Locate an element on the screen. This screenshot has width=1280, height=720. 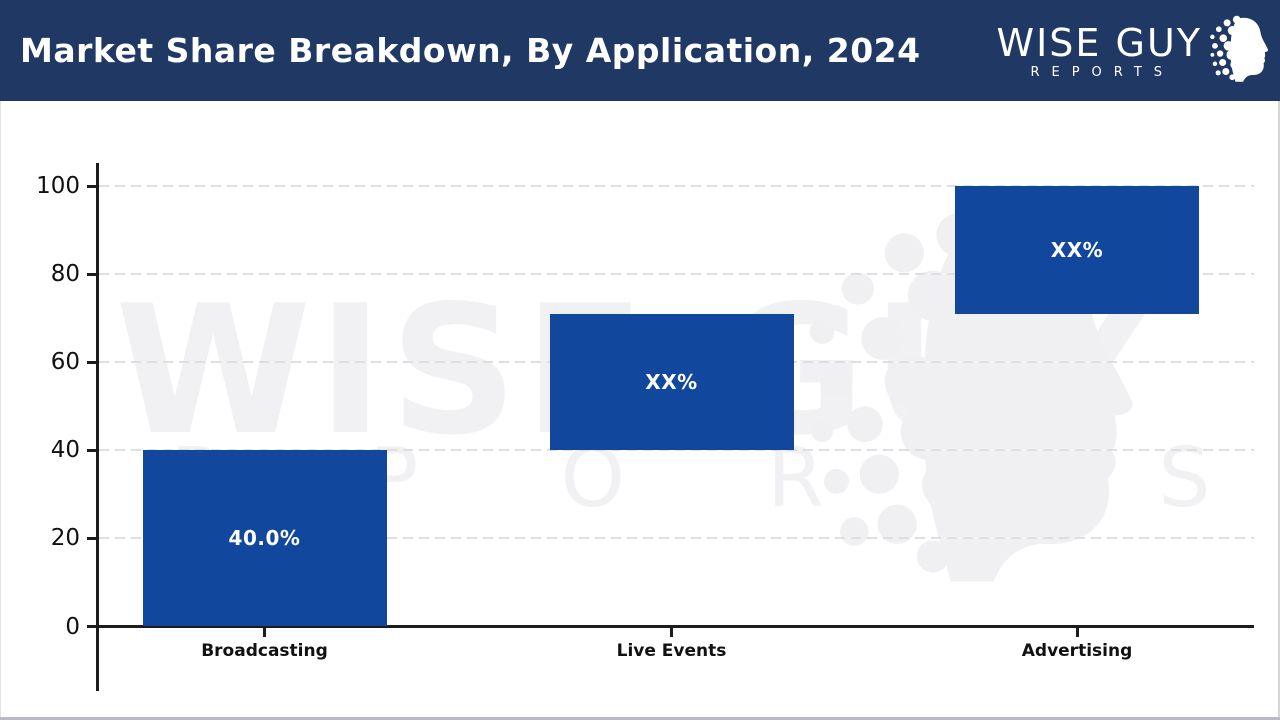
bar-value-label: 40.0% is located at coordinates (264, 538).